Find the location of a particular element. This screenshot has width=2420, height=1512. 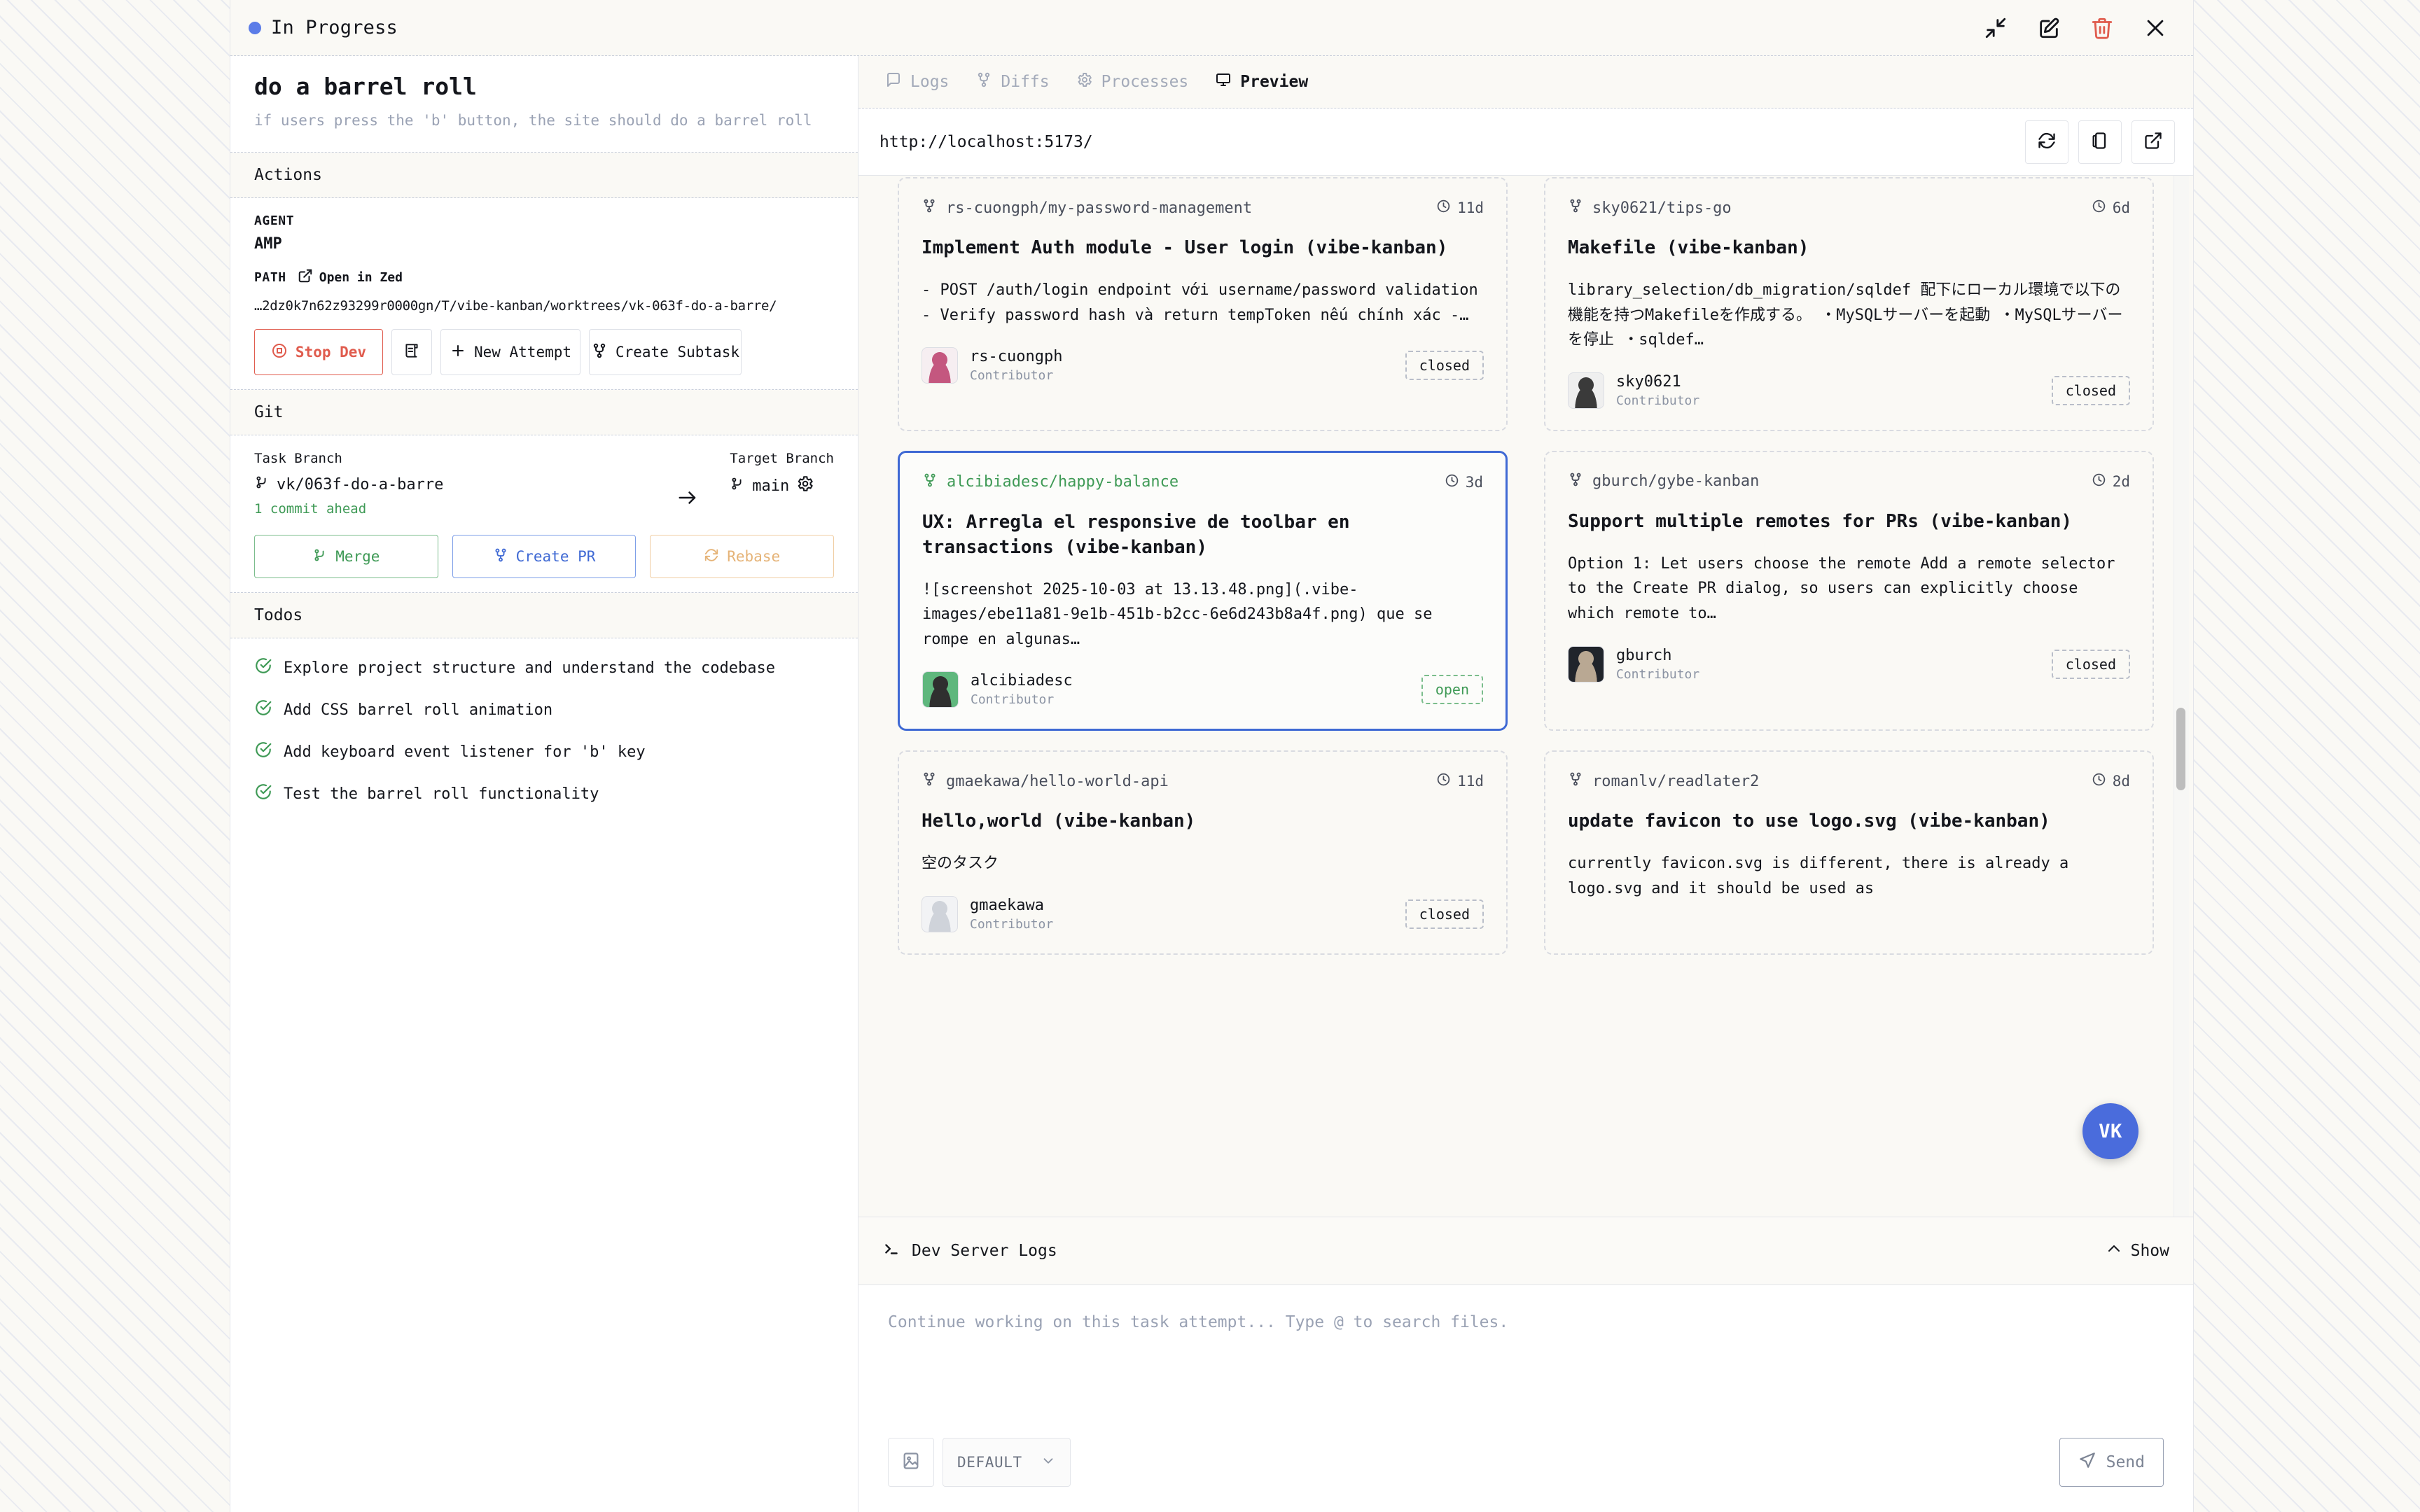

tab-preview: Preview is located at coordinates (1261, 81).